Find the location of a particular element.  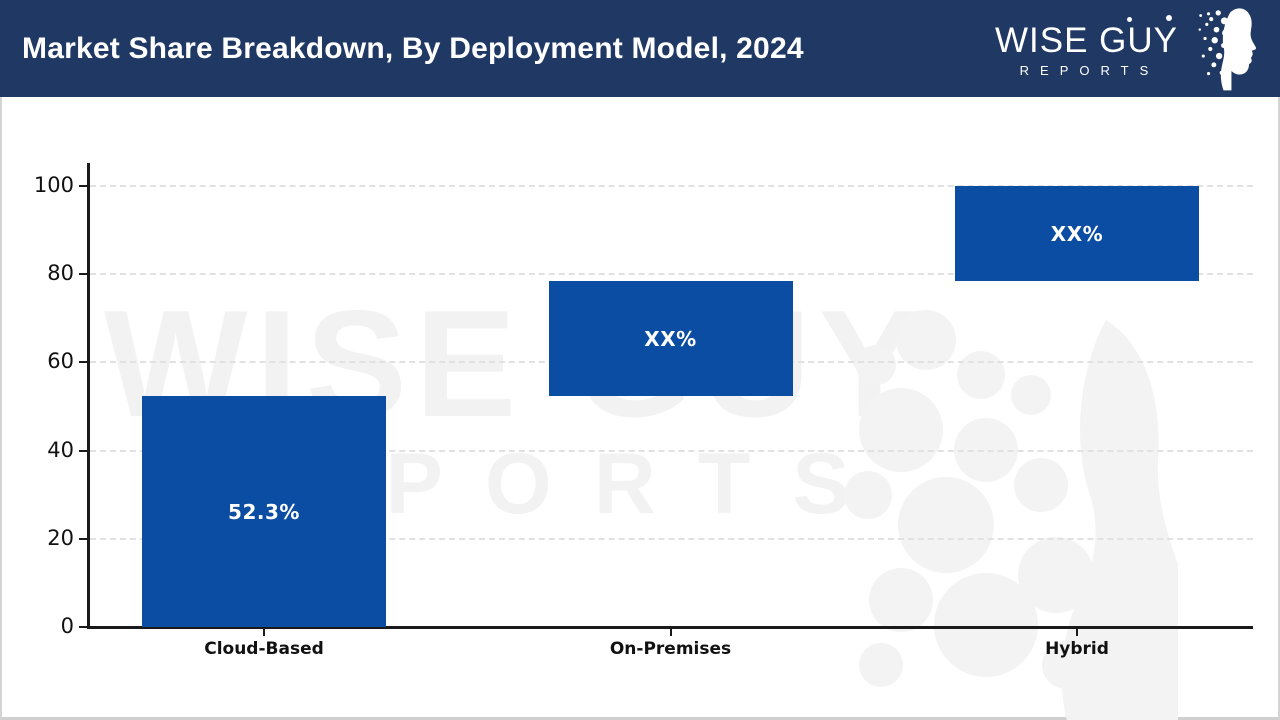

x-category-label: Cloud-Based is located at coordinates (264, 649).